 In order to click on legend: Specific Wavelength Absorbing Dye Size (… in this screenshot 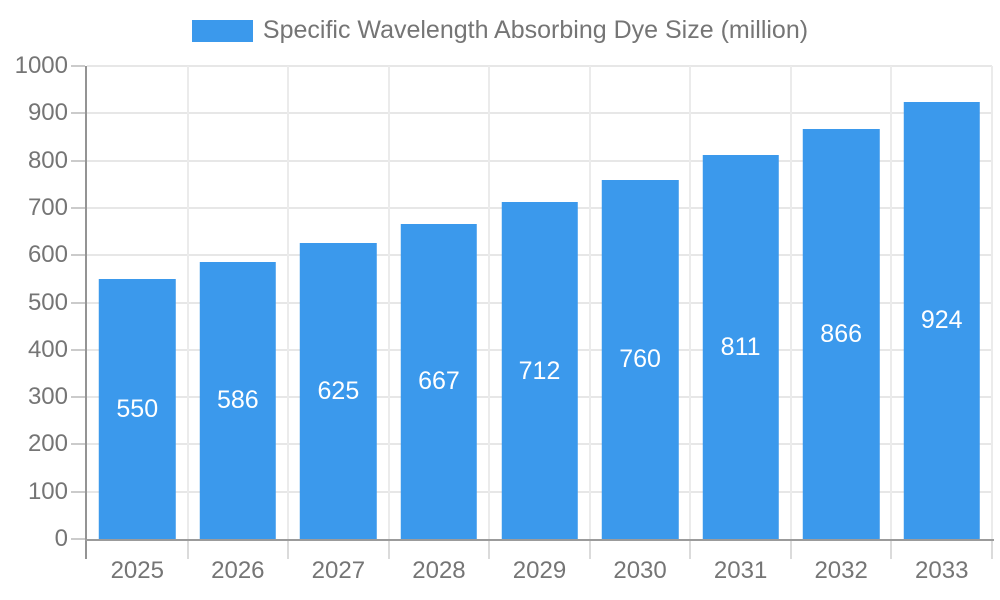, I will do `click(500, 30)`.